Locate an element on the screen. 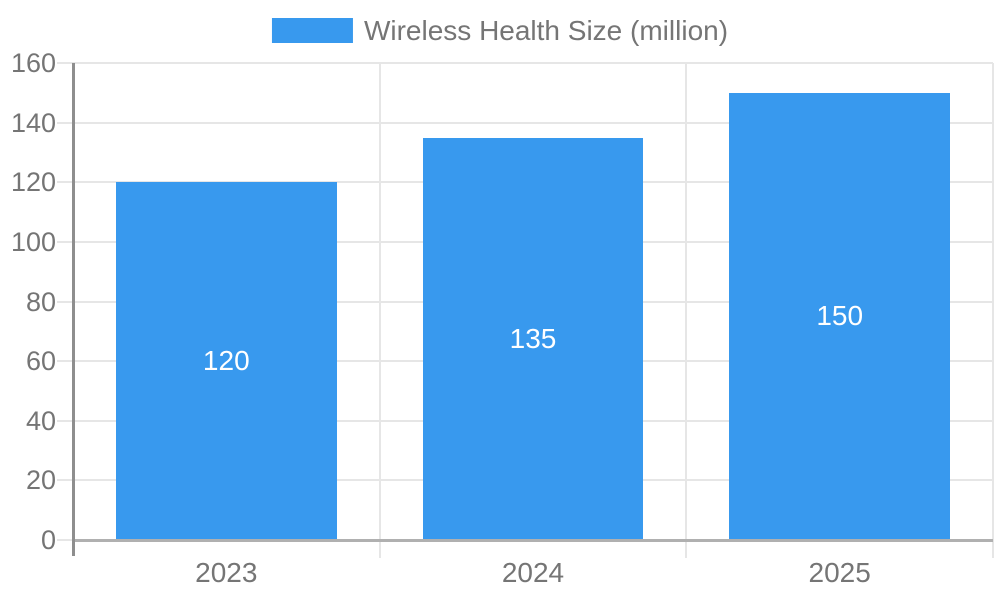  y-tick-label: 60 is located at coordinates (40, 361).